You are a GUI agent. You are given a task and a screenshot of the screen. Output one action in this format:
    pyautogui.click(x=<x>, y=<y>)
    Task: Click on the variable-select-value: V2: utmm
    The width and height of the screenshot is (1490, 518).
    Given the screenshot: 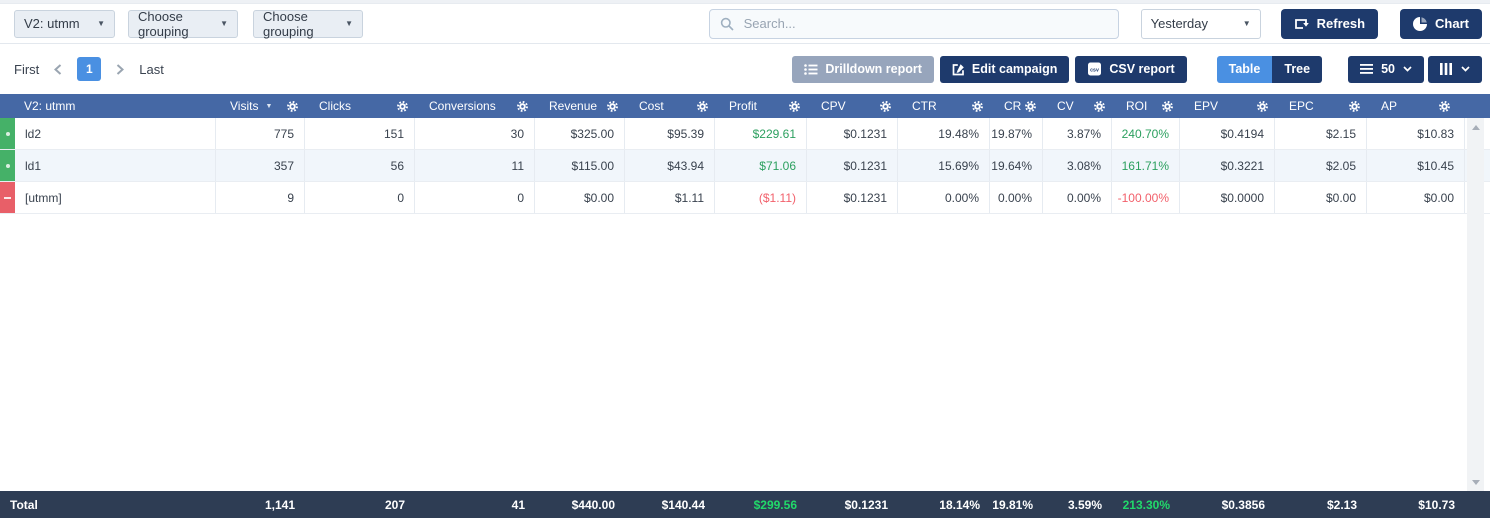 What is the action you would take?
    pyautogui.click(x=52, y=23)
    